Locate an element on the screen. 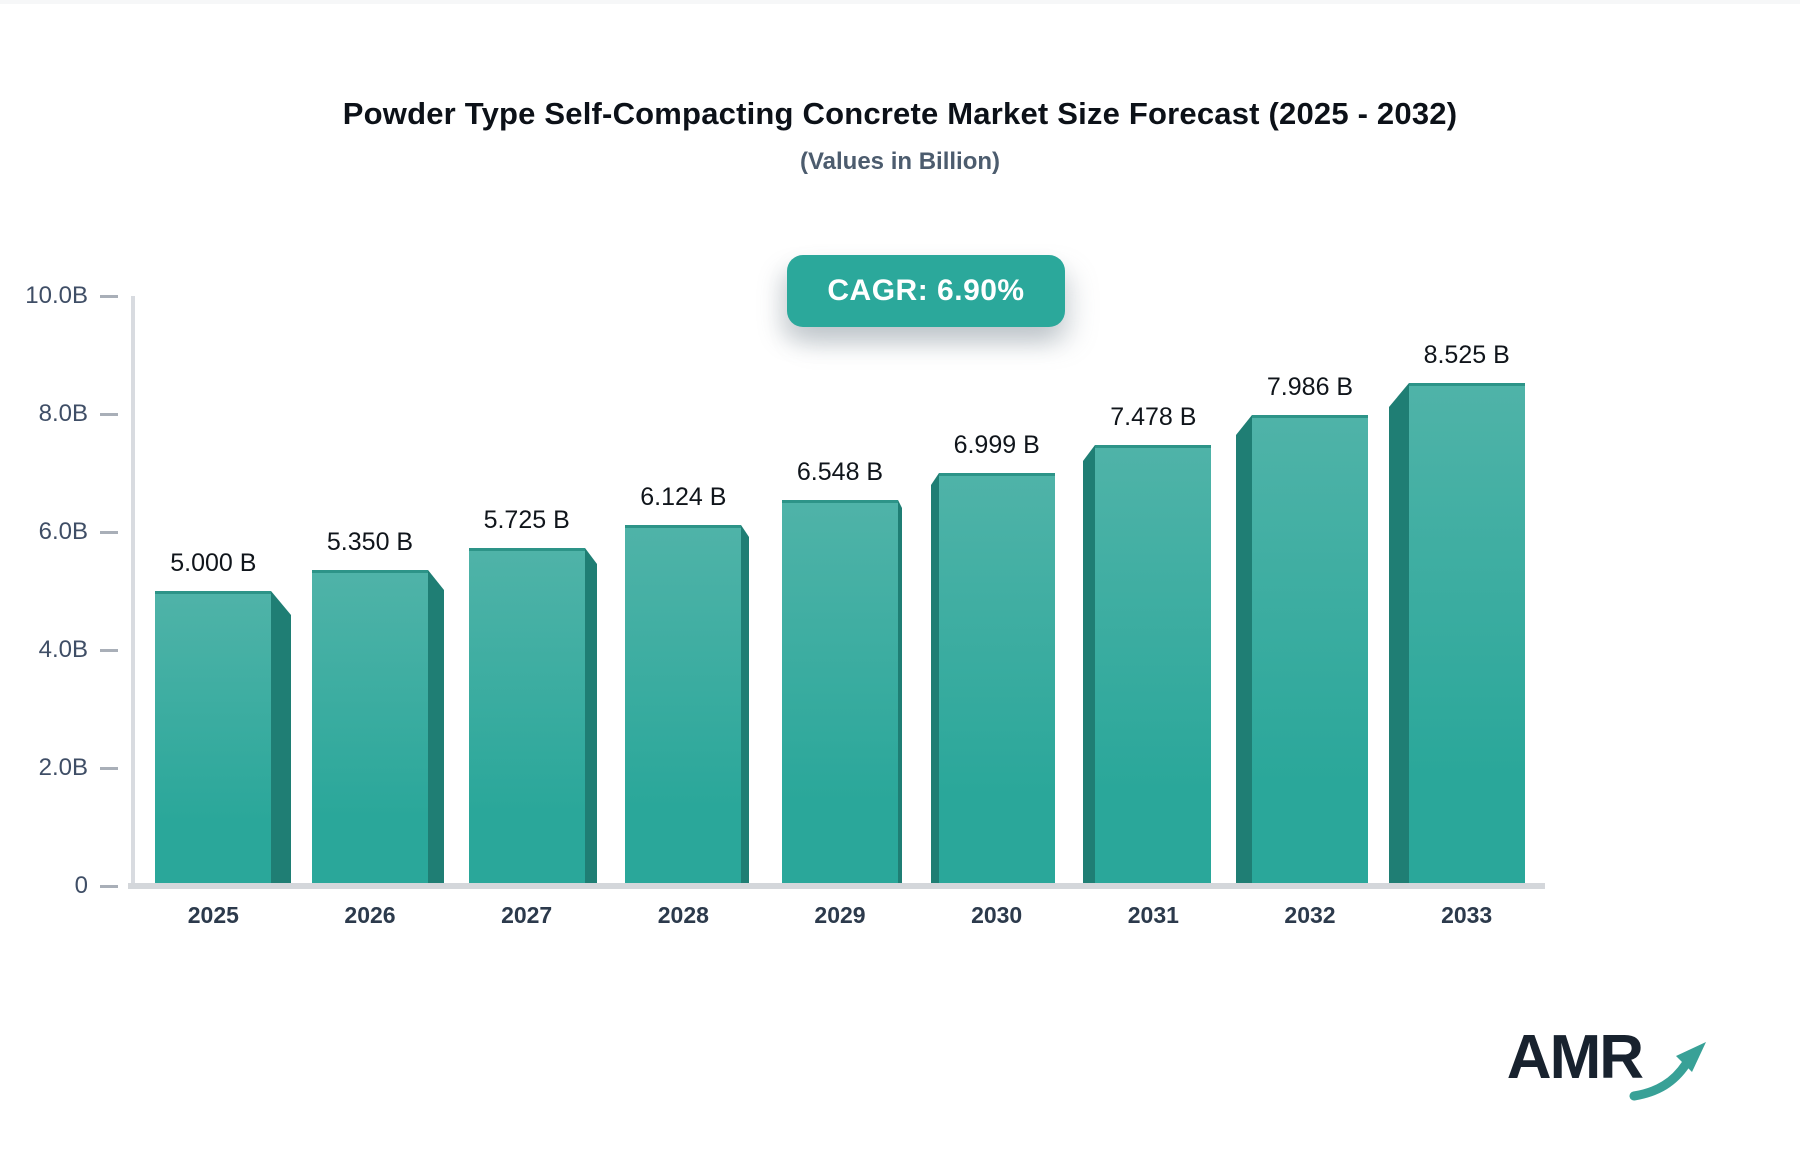  x-axis-label: 2026 is located at coordinates (370, 915).